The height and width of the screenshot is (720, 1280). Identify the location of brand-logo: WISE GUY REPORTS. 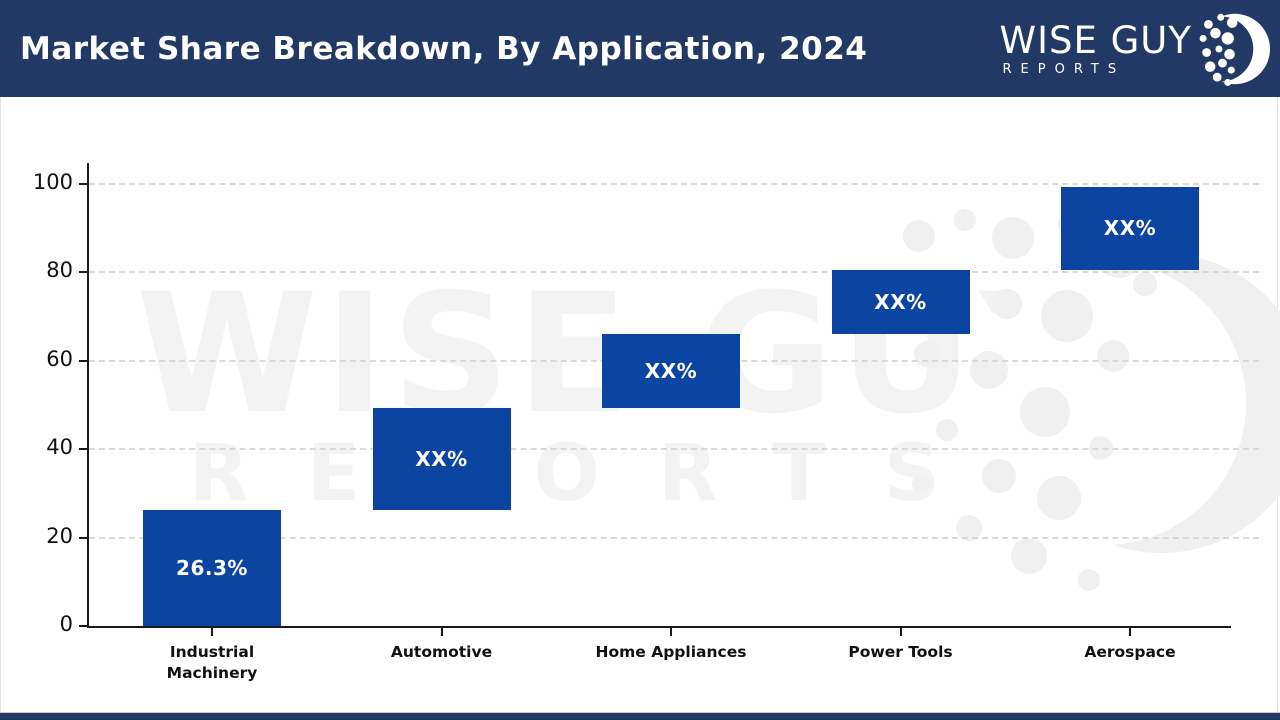
(1135, 49).